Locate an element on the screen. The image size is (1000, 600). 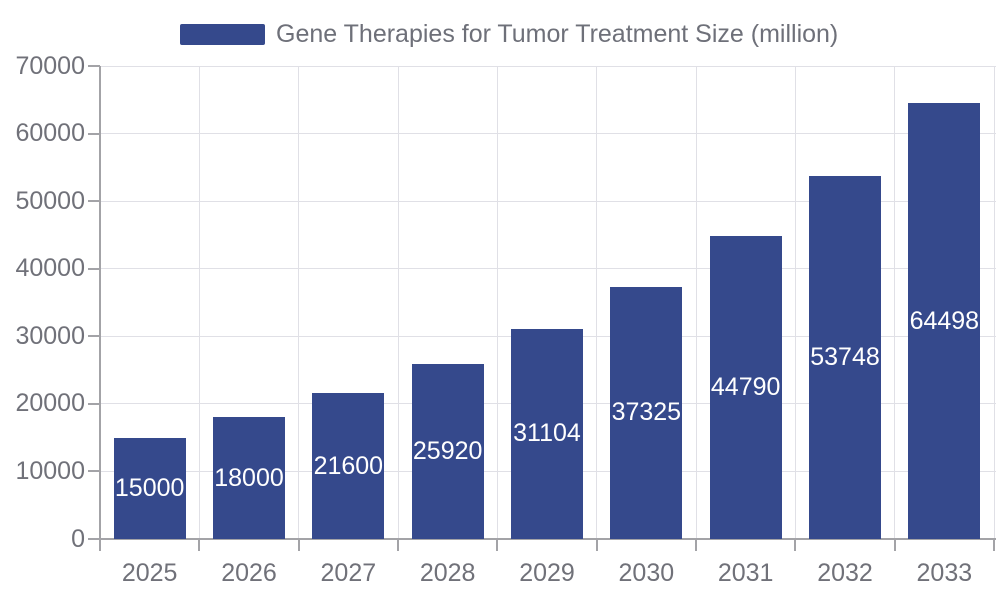
bar-value-label: 44790 is located at coordinates (745, 387).